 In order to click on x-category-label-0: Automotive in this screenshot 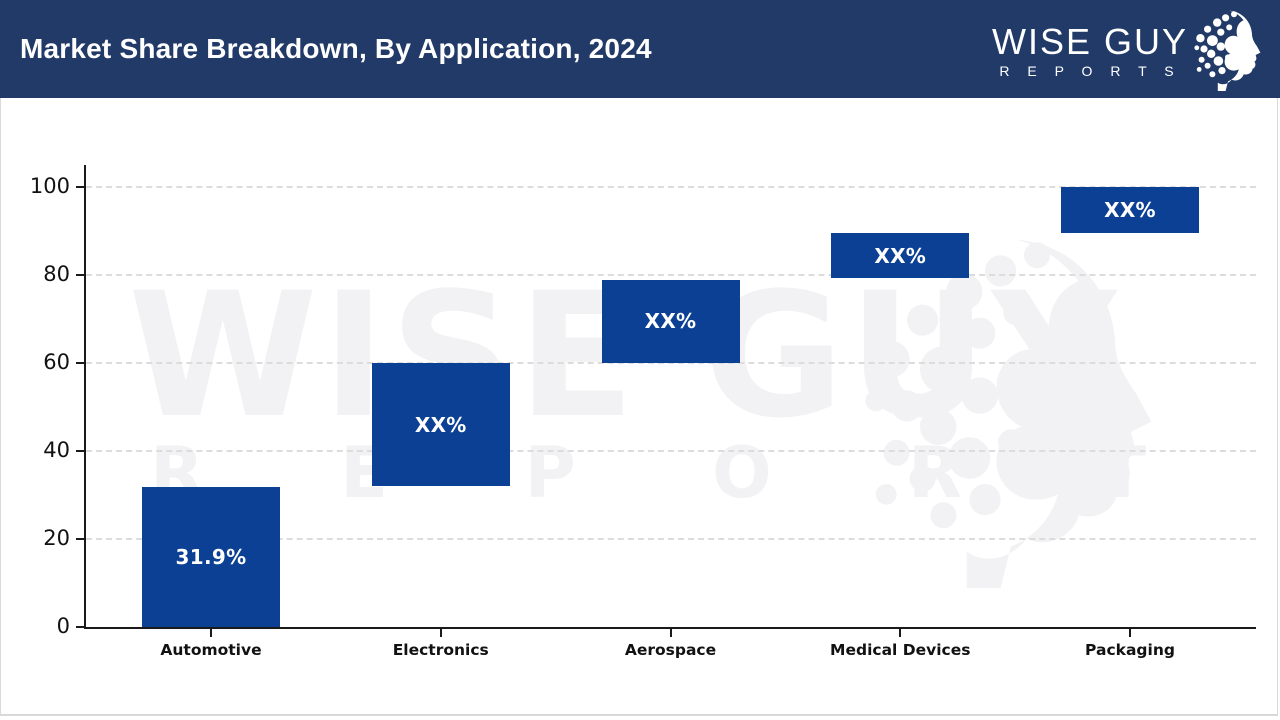, I will do `click(211, 650)`.